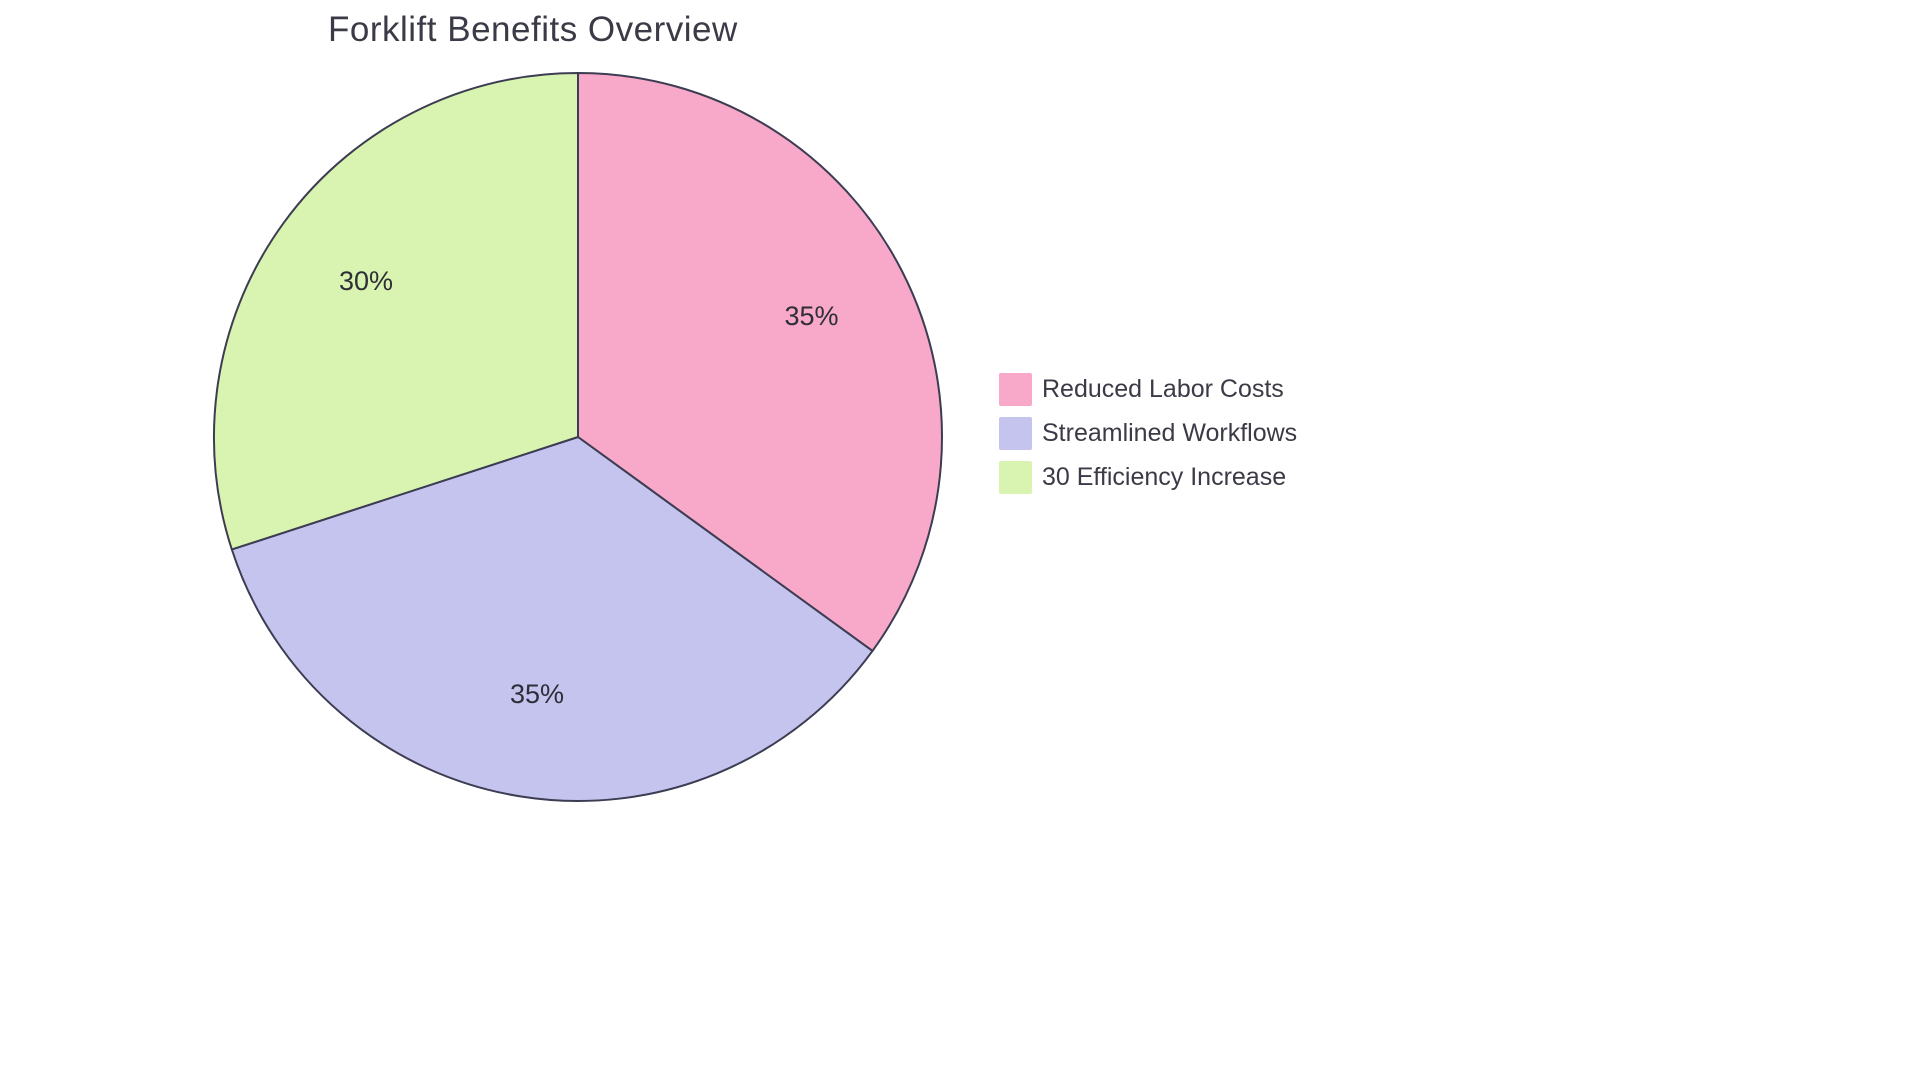 This screenshot has height=1083, width=1920. I want to click on pie-slice-reduced-labor-costs, so click(760, 362).